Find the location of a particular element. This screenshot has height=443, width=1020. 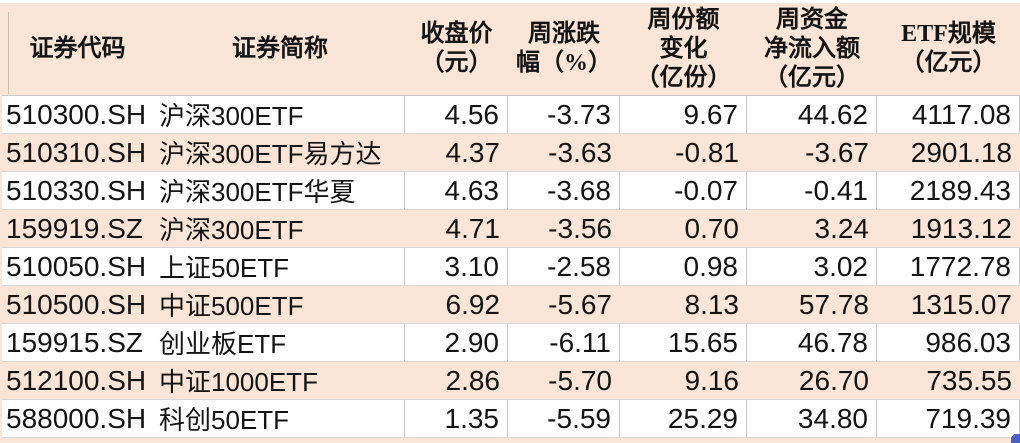

cell-name: 中证500ETF is located at coordinates (231, 306).